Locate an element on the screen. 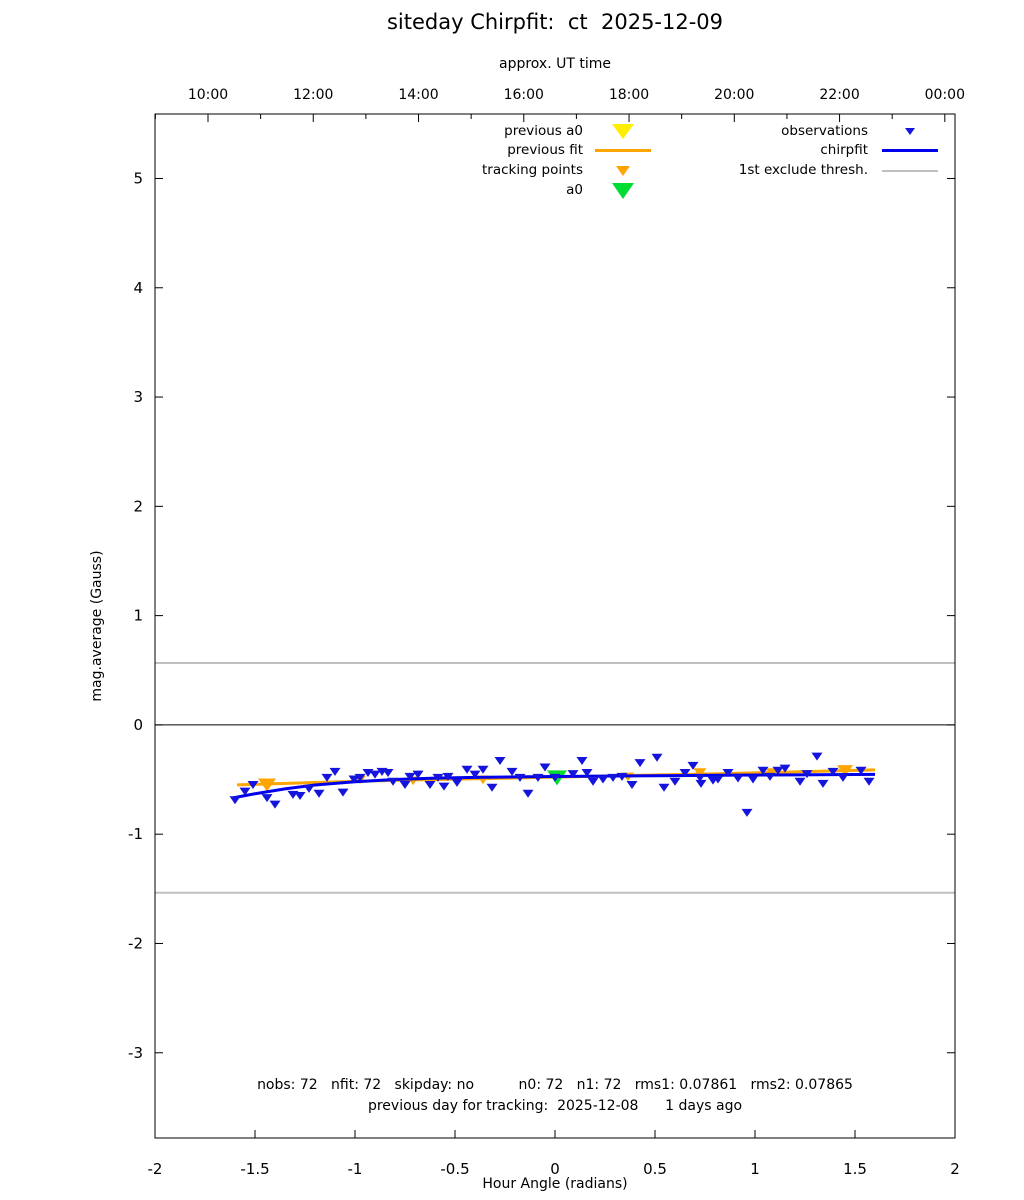 This screenshot has width=1024, height=1200. legend-label-previous-fit: previous fit is located at coordinates (545, 150).